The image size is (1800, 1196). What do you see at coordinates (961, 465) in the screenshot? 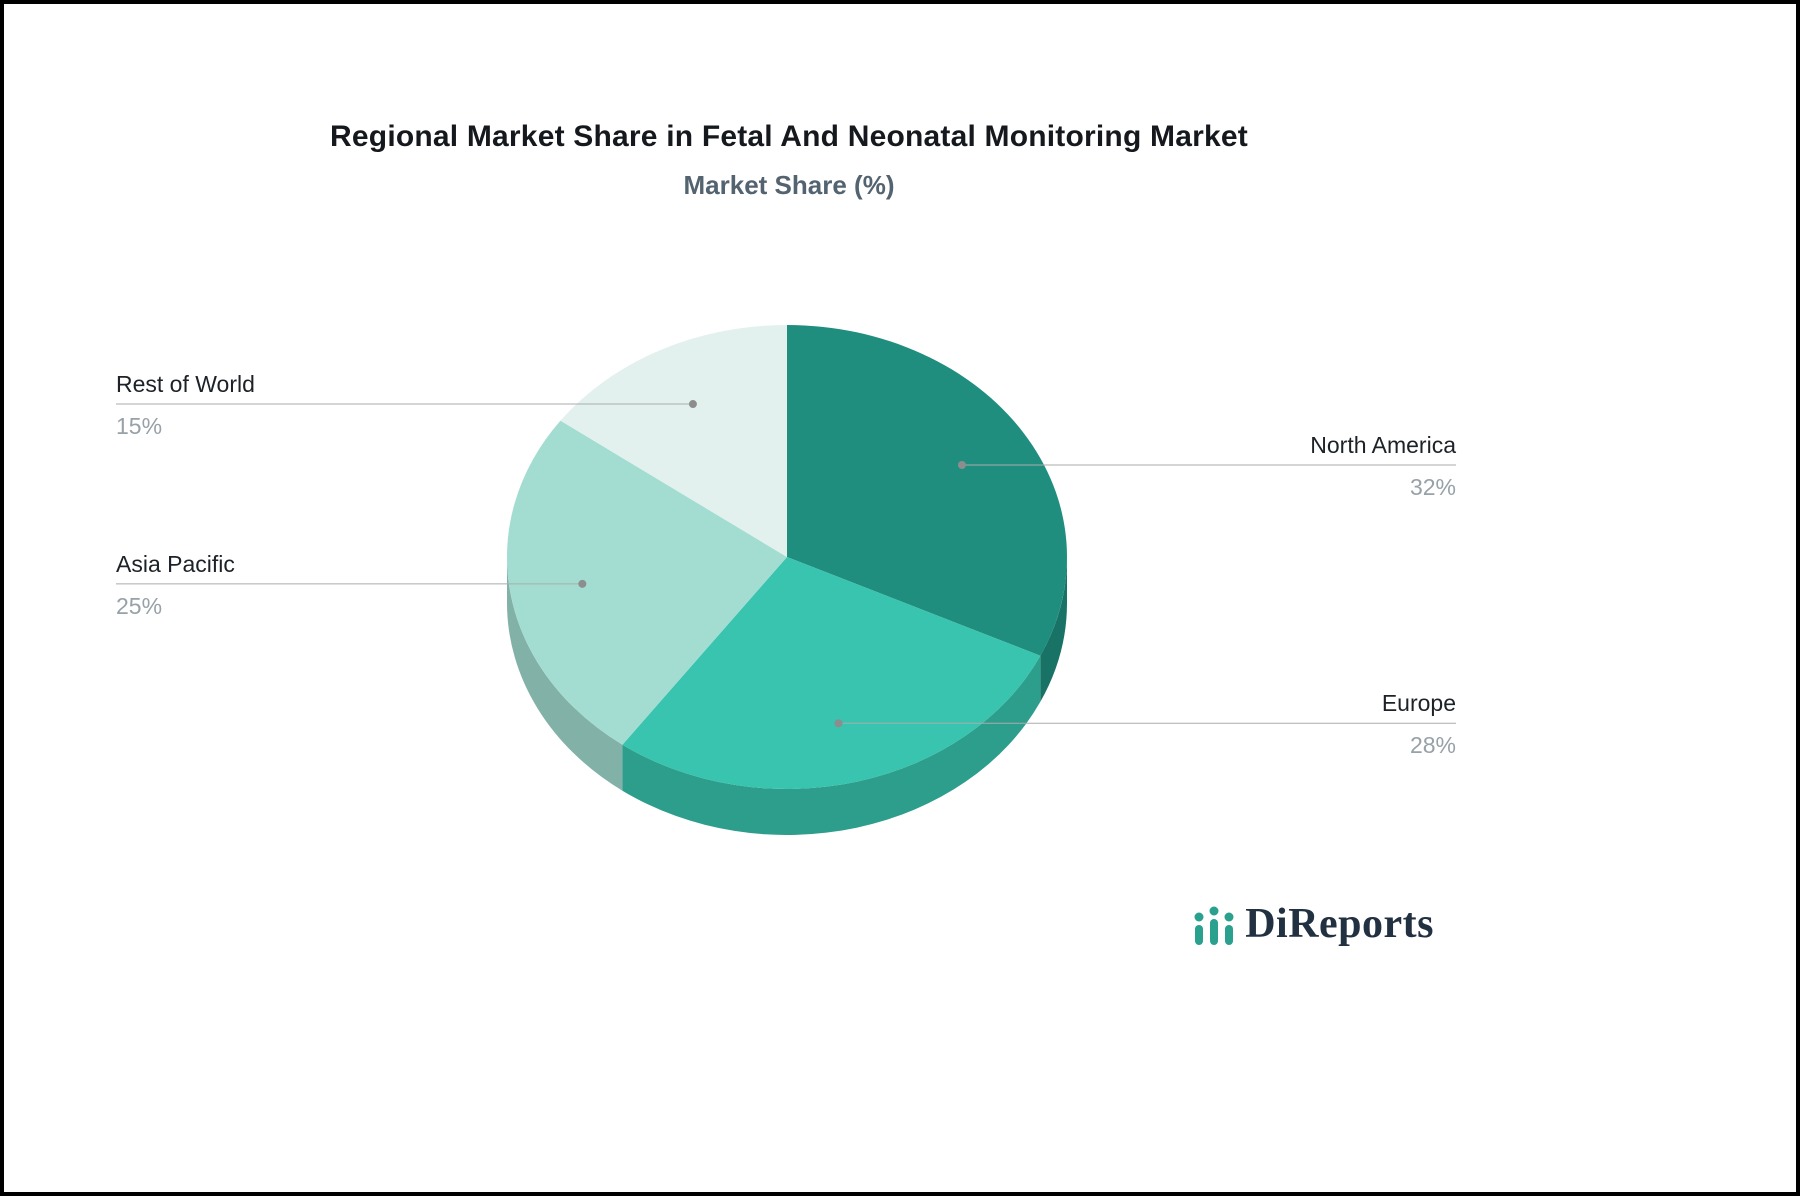
I see `callout-dot-north-america` at bounding box center [961, 465].